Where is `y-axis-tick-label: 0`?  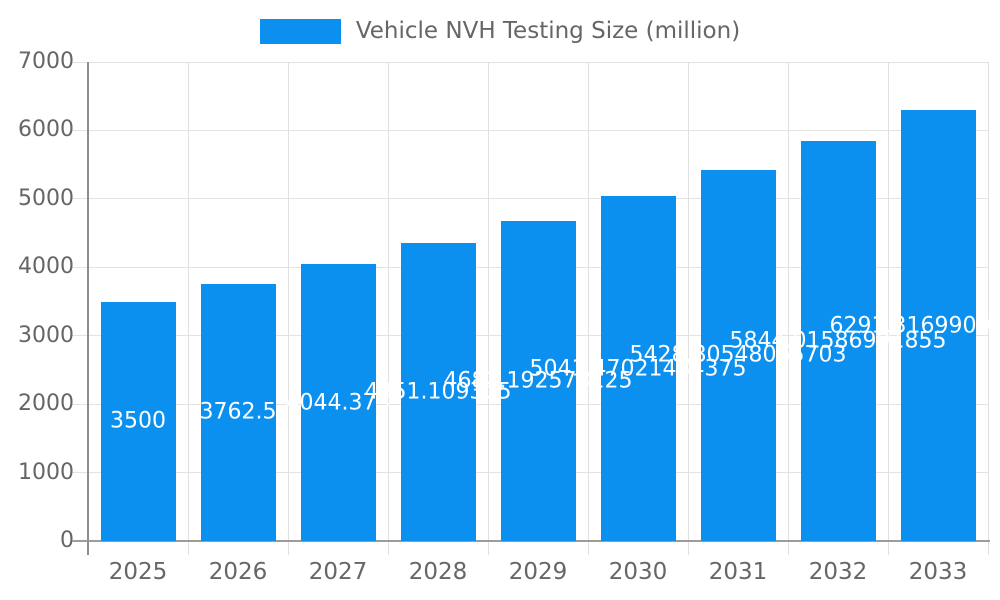
y-axis-tick-label: 0 is located at coordinates (67, 540).